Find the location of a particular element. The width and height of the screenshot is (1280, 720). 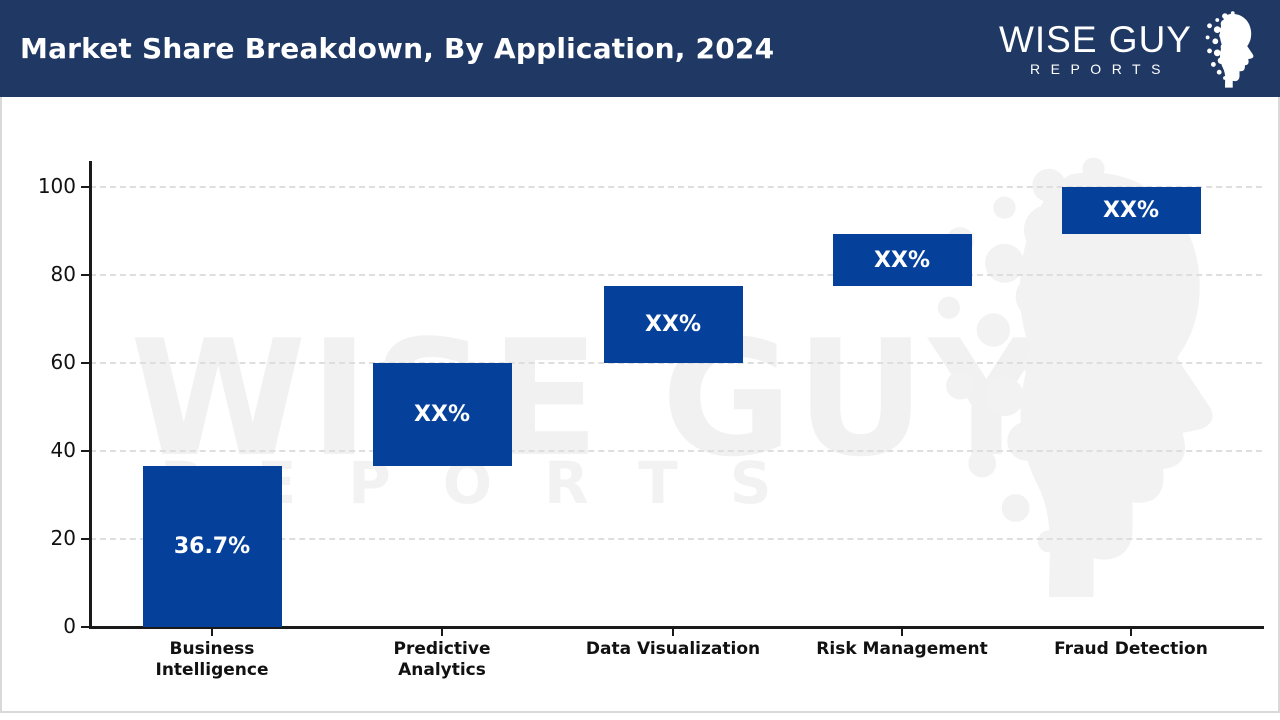

bar-fraud-detection: XX% is located at coordinates (1131, 211).